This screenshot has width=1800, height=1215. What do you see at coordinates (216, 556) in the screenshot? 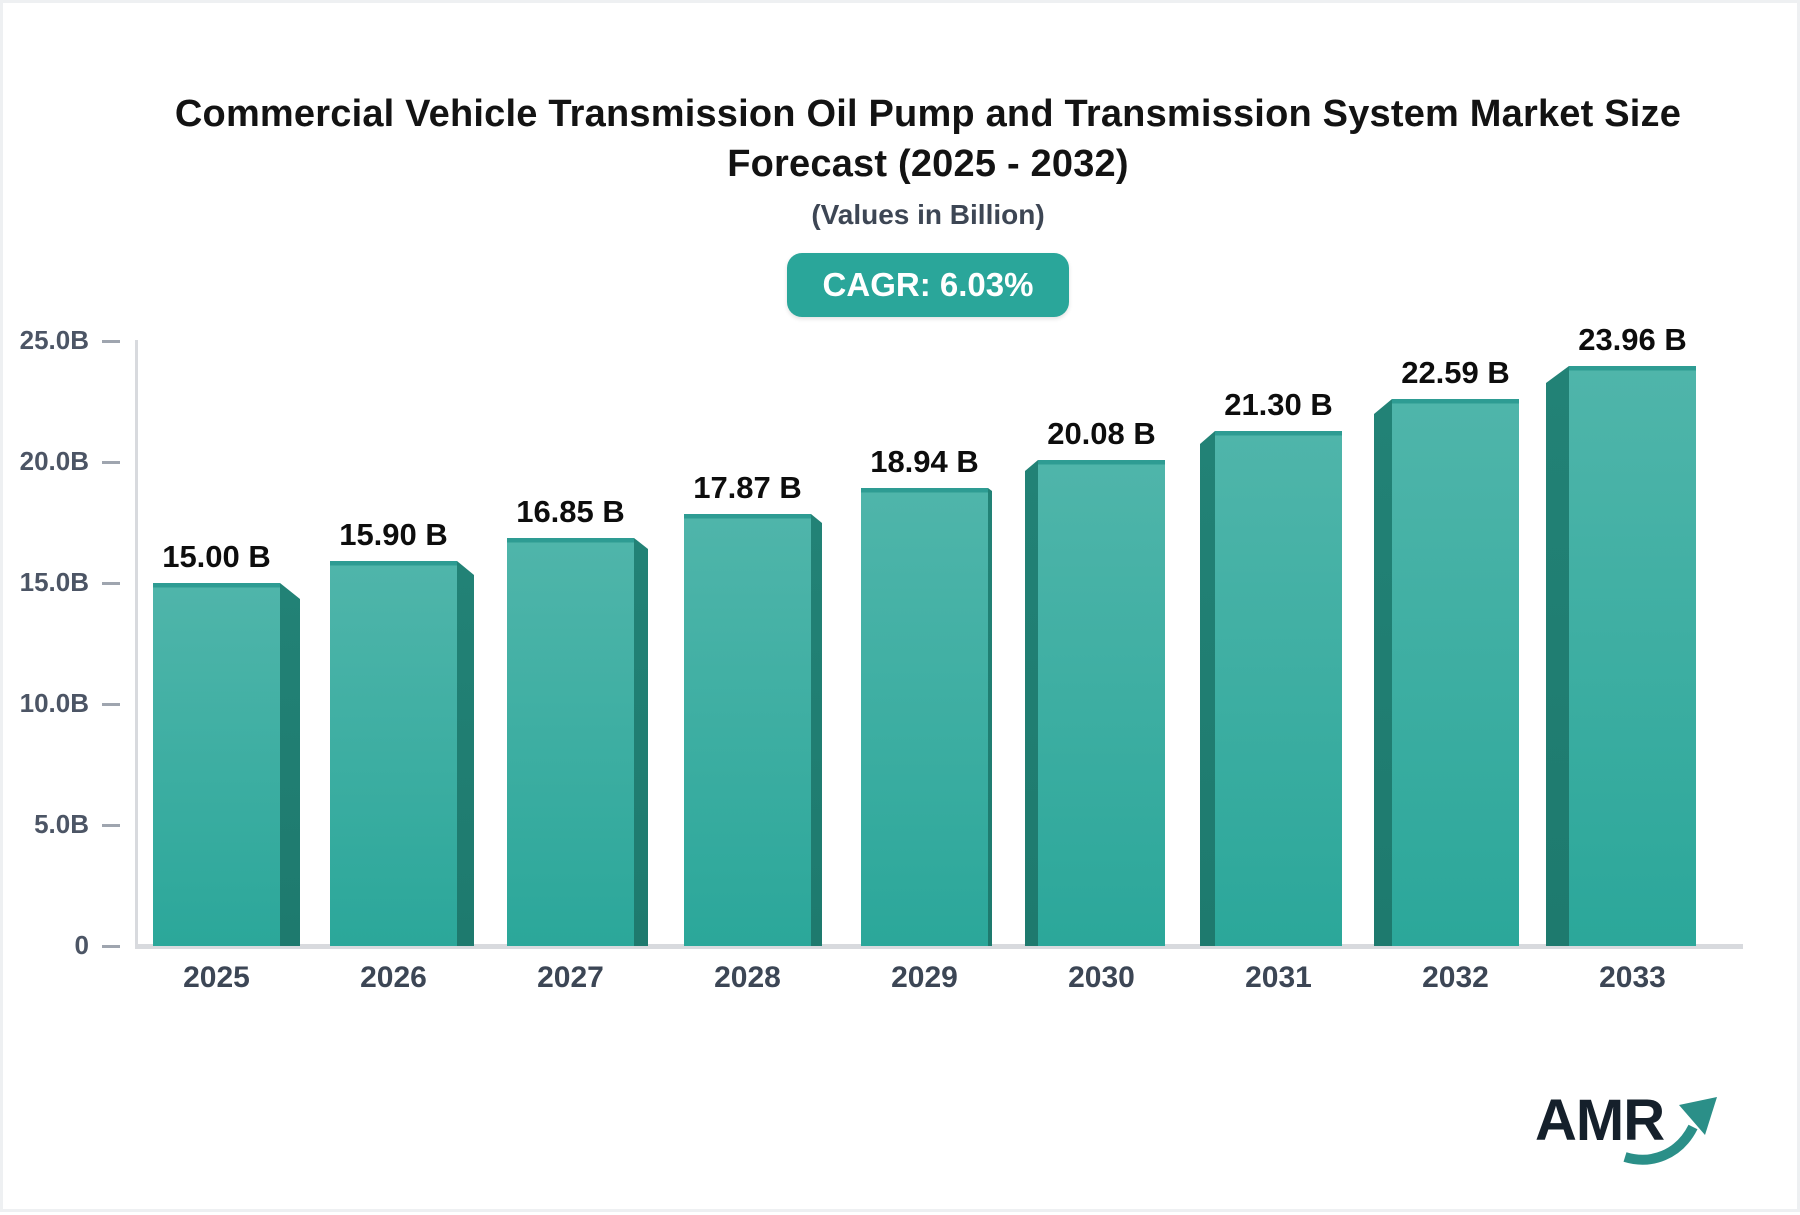
I see `bar-value-label-2025: 15.00 B` at bounding box center [216, 556].